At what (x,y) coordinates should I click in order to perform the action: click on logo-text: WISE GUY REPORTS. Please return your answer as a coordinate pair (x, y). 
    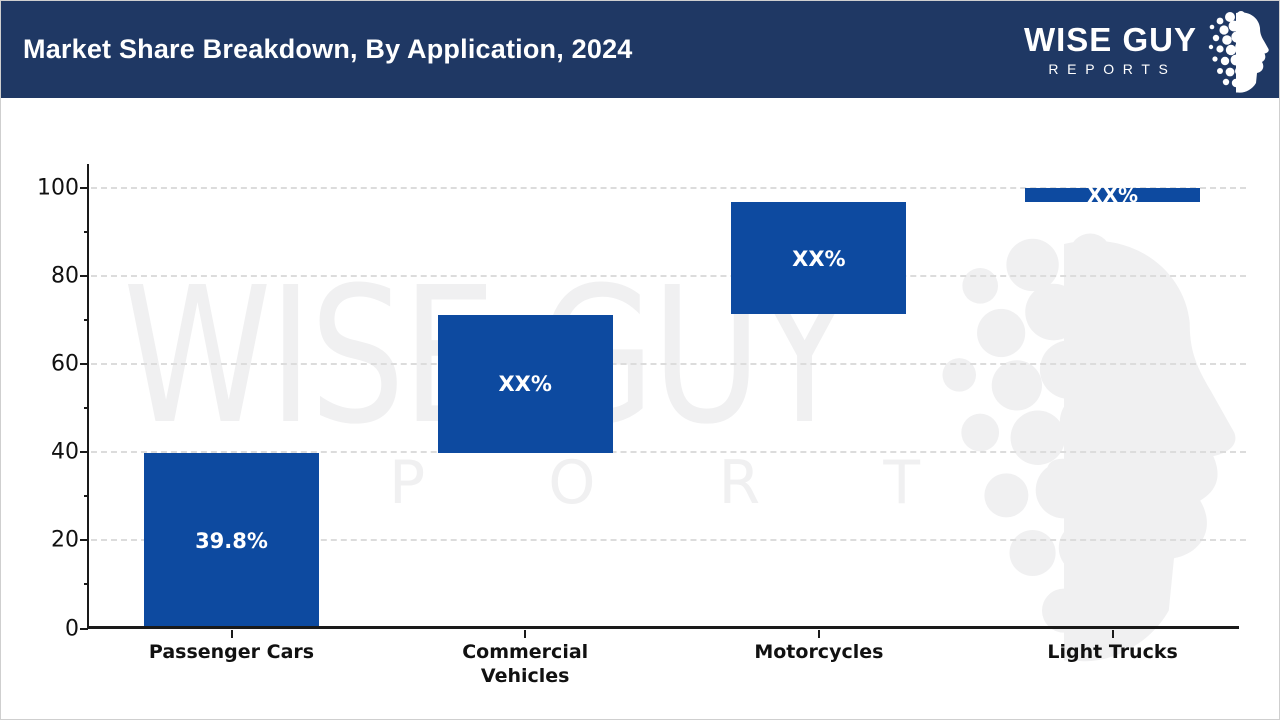
    Looking at the image, I should click on (1110, 49).